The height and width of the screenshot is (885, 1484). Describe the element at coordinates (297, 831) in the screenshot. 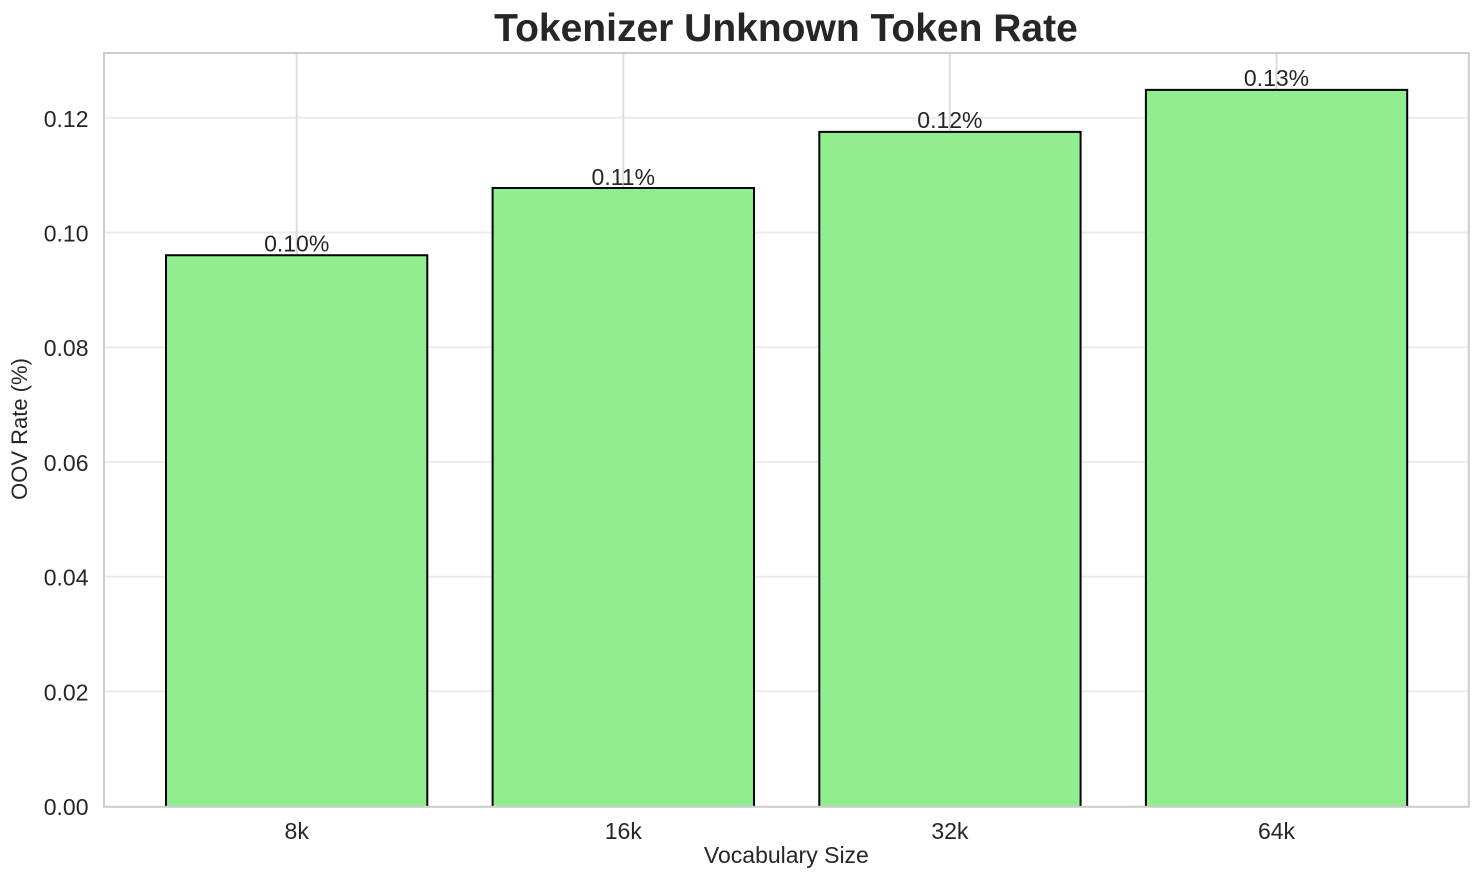

I see `svg-text: 8k` at that location.